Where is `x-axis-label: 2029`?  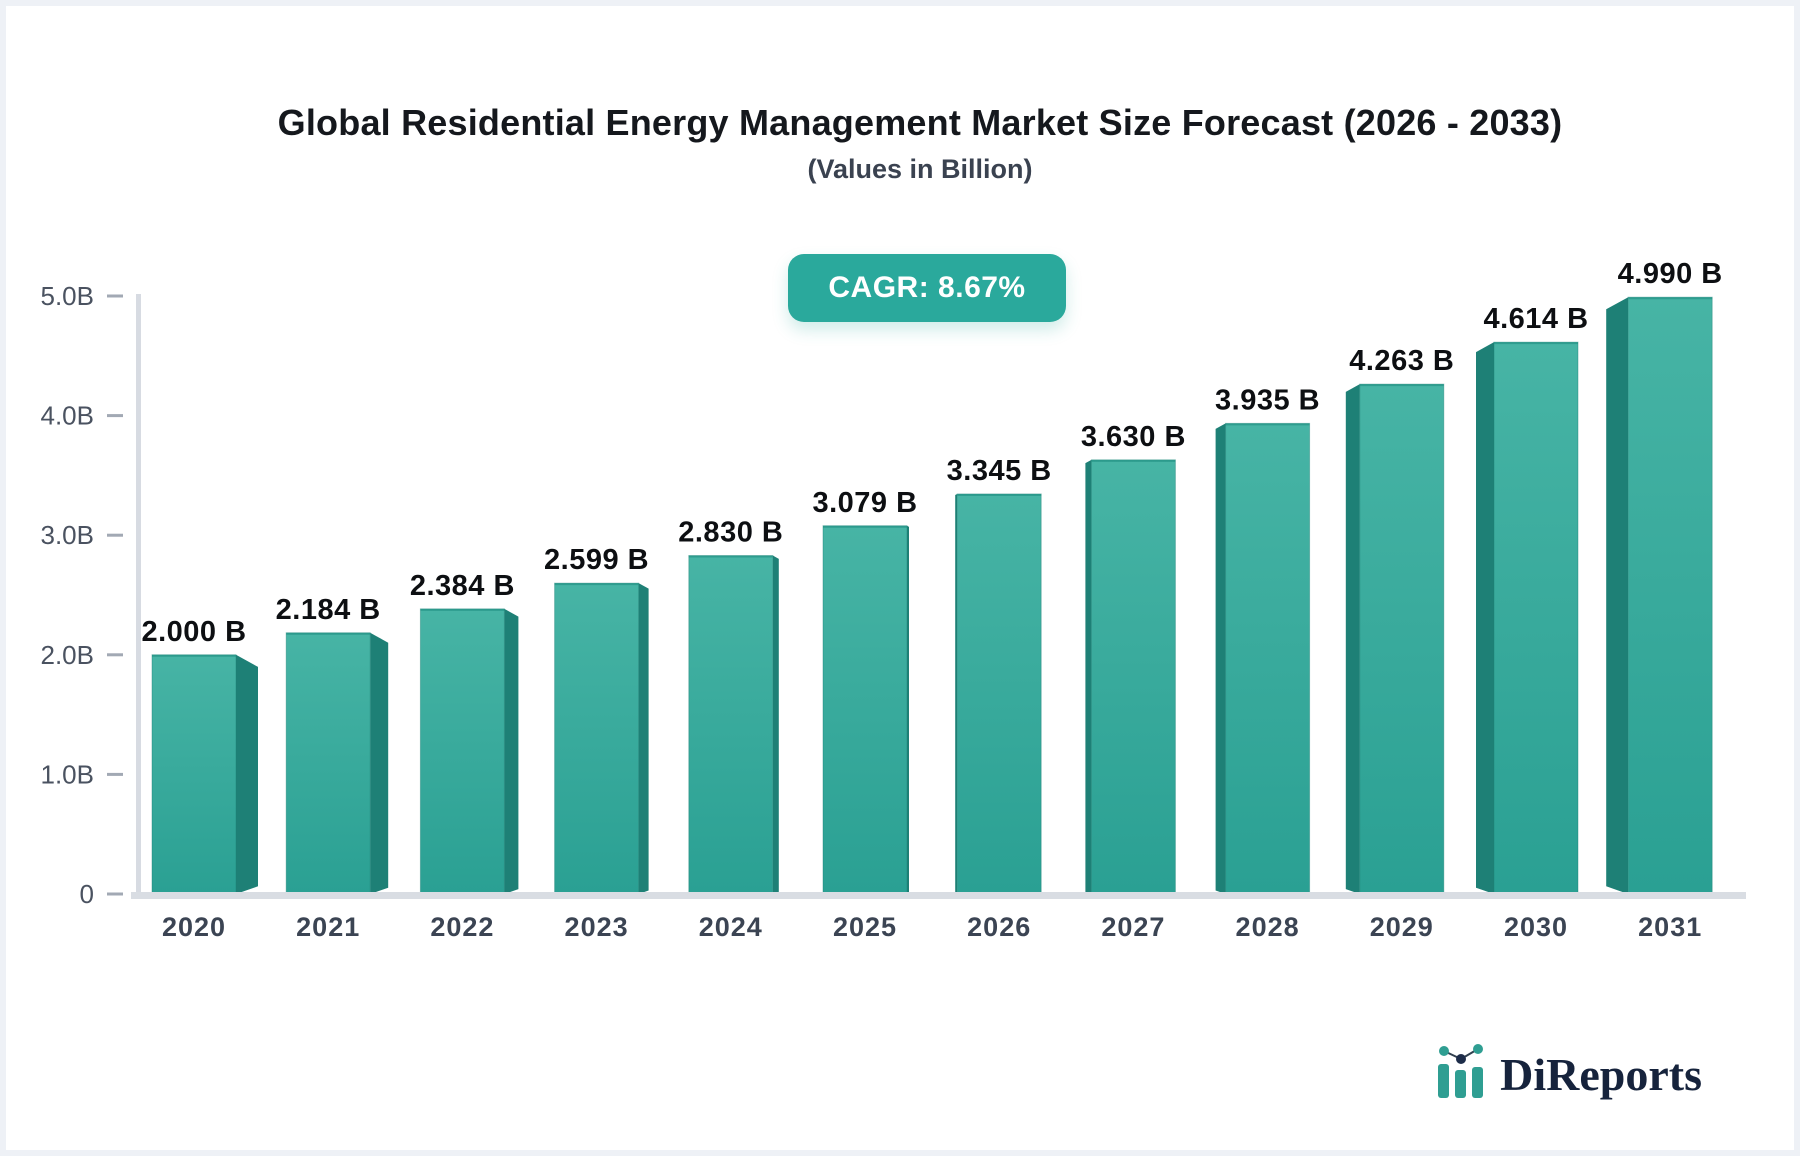 x-axis-label: 2029 is located at coordinates (1402, 927).